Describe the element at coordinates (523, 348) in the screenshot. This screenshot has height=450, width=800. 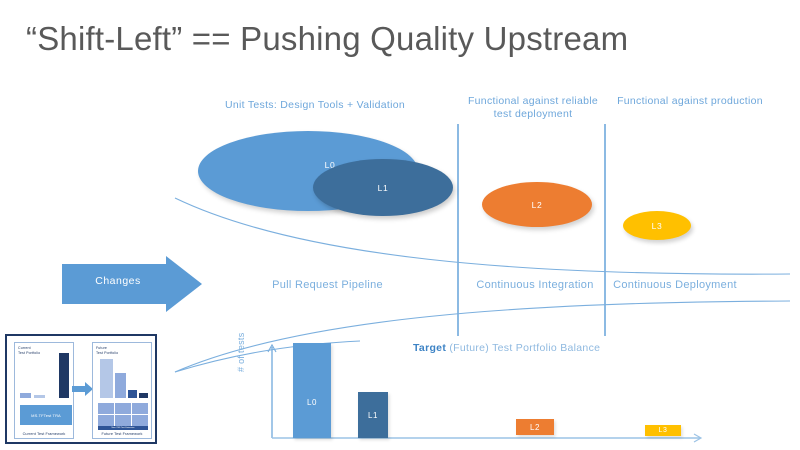
I see `chart-title-rest: (Future) Test Portfolio Balance` at that location.